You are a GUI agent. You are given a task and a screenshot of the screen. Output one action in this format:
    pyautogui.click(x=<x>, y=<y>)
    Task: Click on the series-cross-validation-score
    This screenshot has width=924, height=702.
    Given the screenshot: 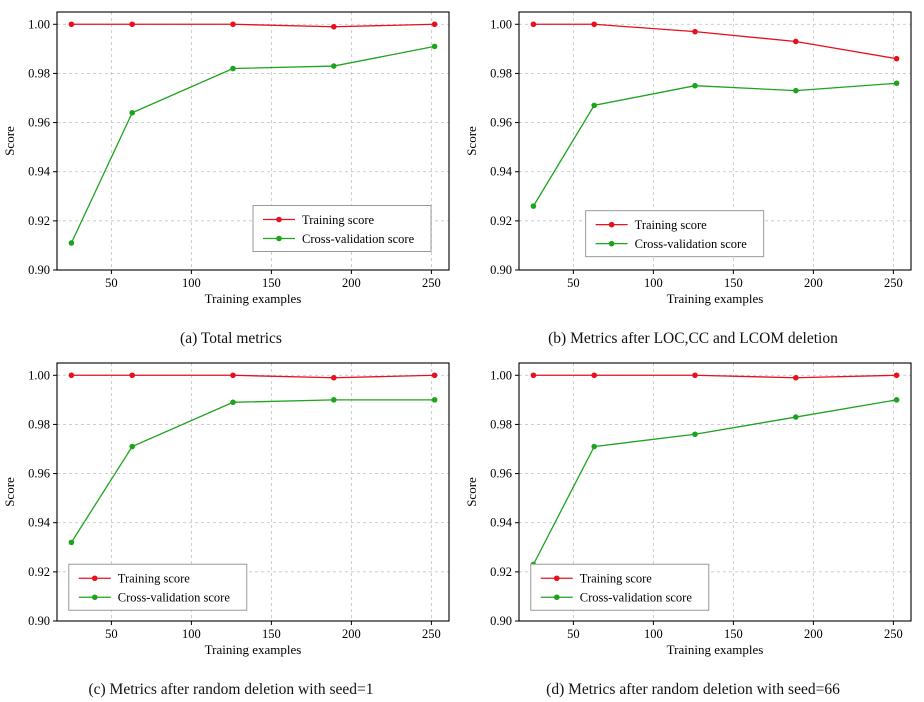 What is the action you would take?
    pyautogui.click(x=253, y=471)
    